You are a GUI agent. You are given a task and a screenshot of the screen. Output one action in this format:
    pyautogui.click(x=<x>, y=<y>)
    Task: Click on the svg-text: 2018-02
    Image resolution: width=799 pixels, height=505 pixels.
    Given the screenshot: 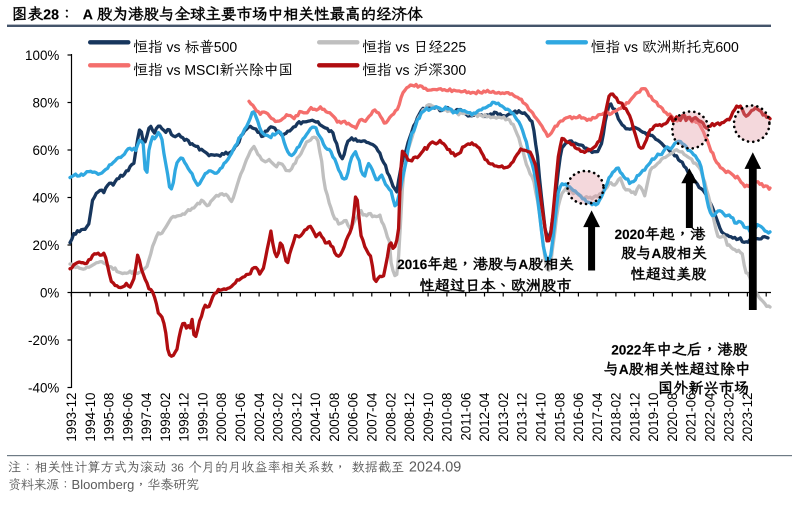 What is the action you would take?
    pyautogui.click(x=616, y=417)
    